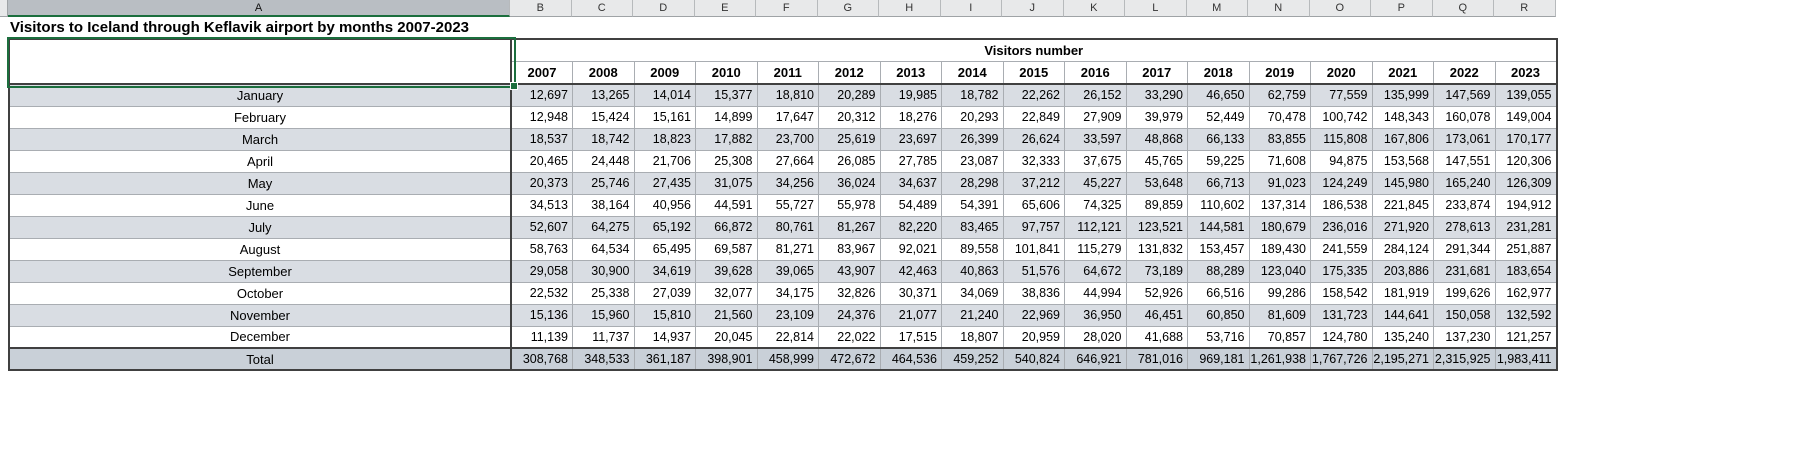  I want to click on cell-value: 153,457, so click(1218, 249).